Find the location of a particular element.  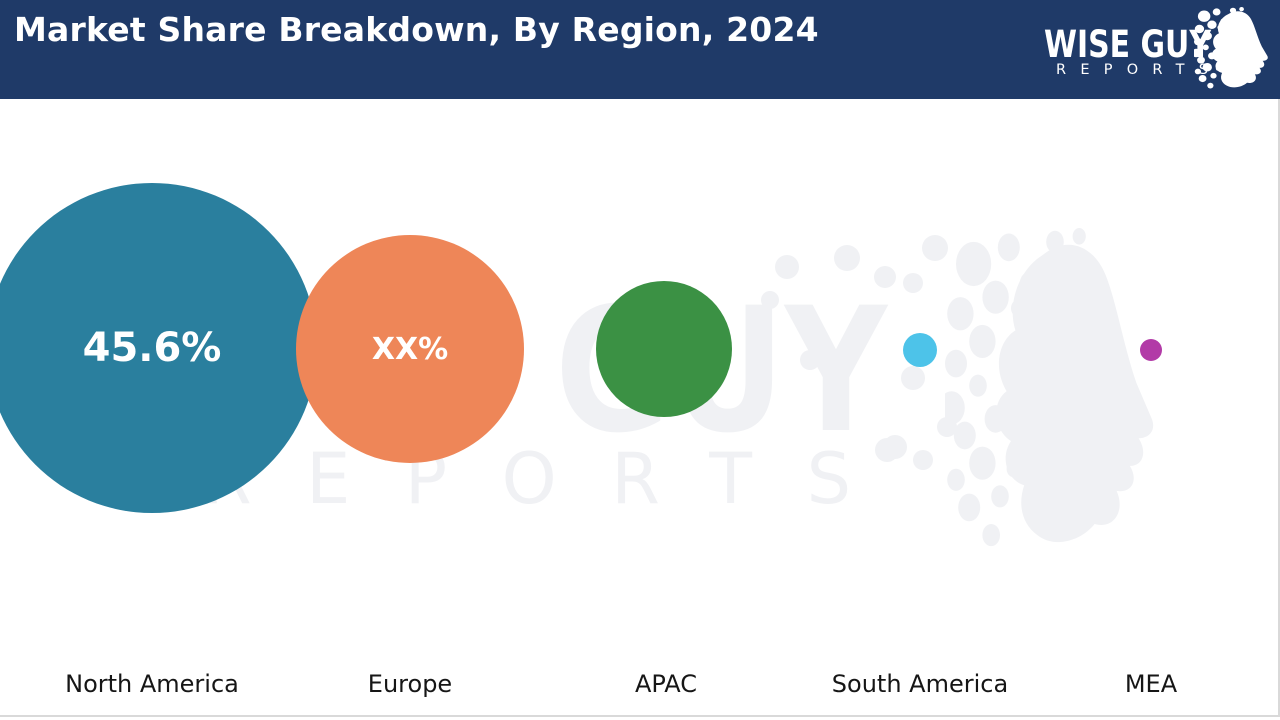

bubble-europe: XX% is located at coordinates (410, 349).